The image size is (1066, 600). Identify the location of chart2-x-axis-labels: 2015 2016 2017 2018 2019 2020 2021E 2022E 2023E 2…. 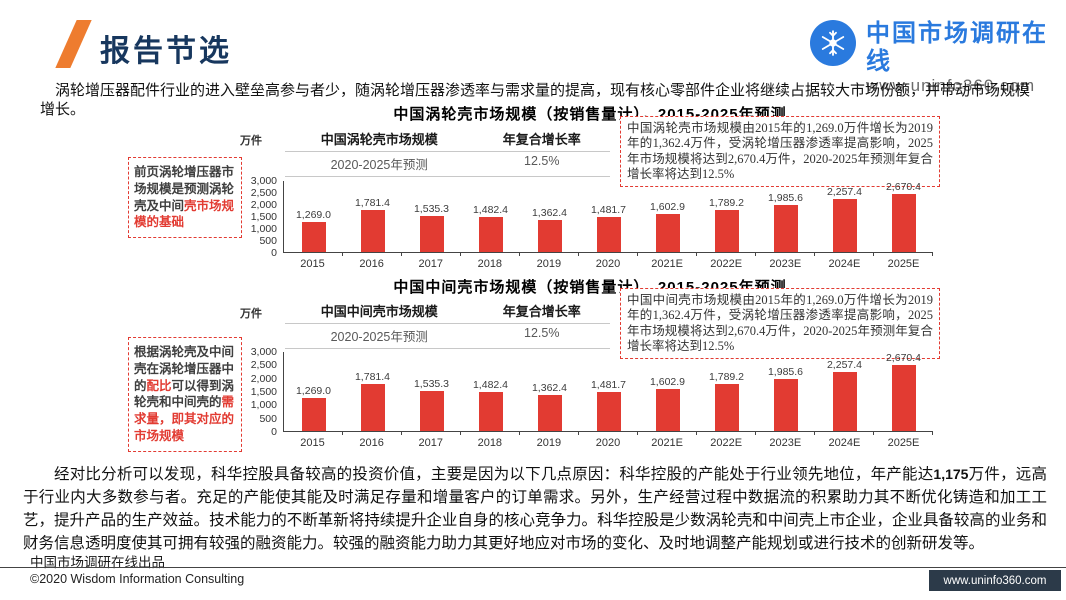
(608, 443).